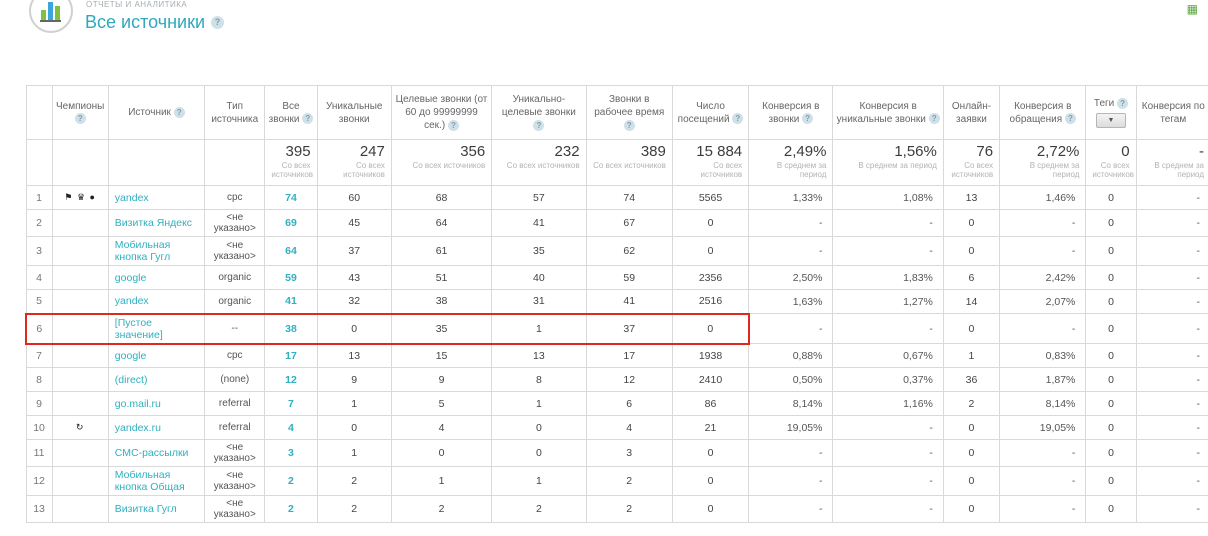  Describe the element at coordinates (131, 379) in the screenshot. I see `source-link: (direct)` at that location.